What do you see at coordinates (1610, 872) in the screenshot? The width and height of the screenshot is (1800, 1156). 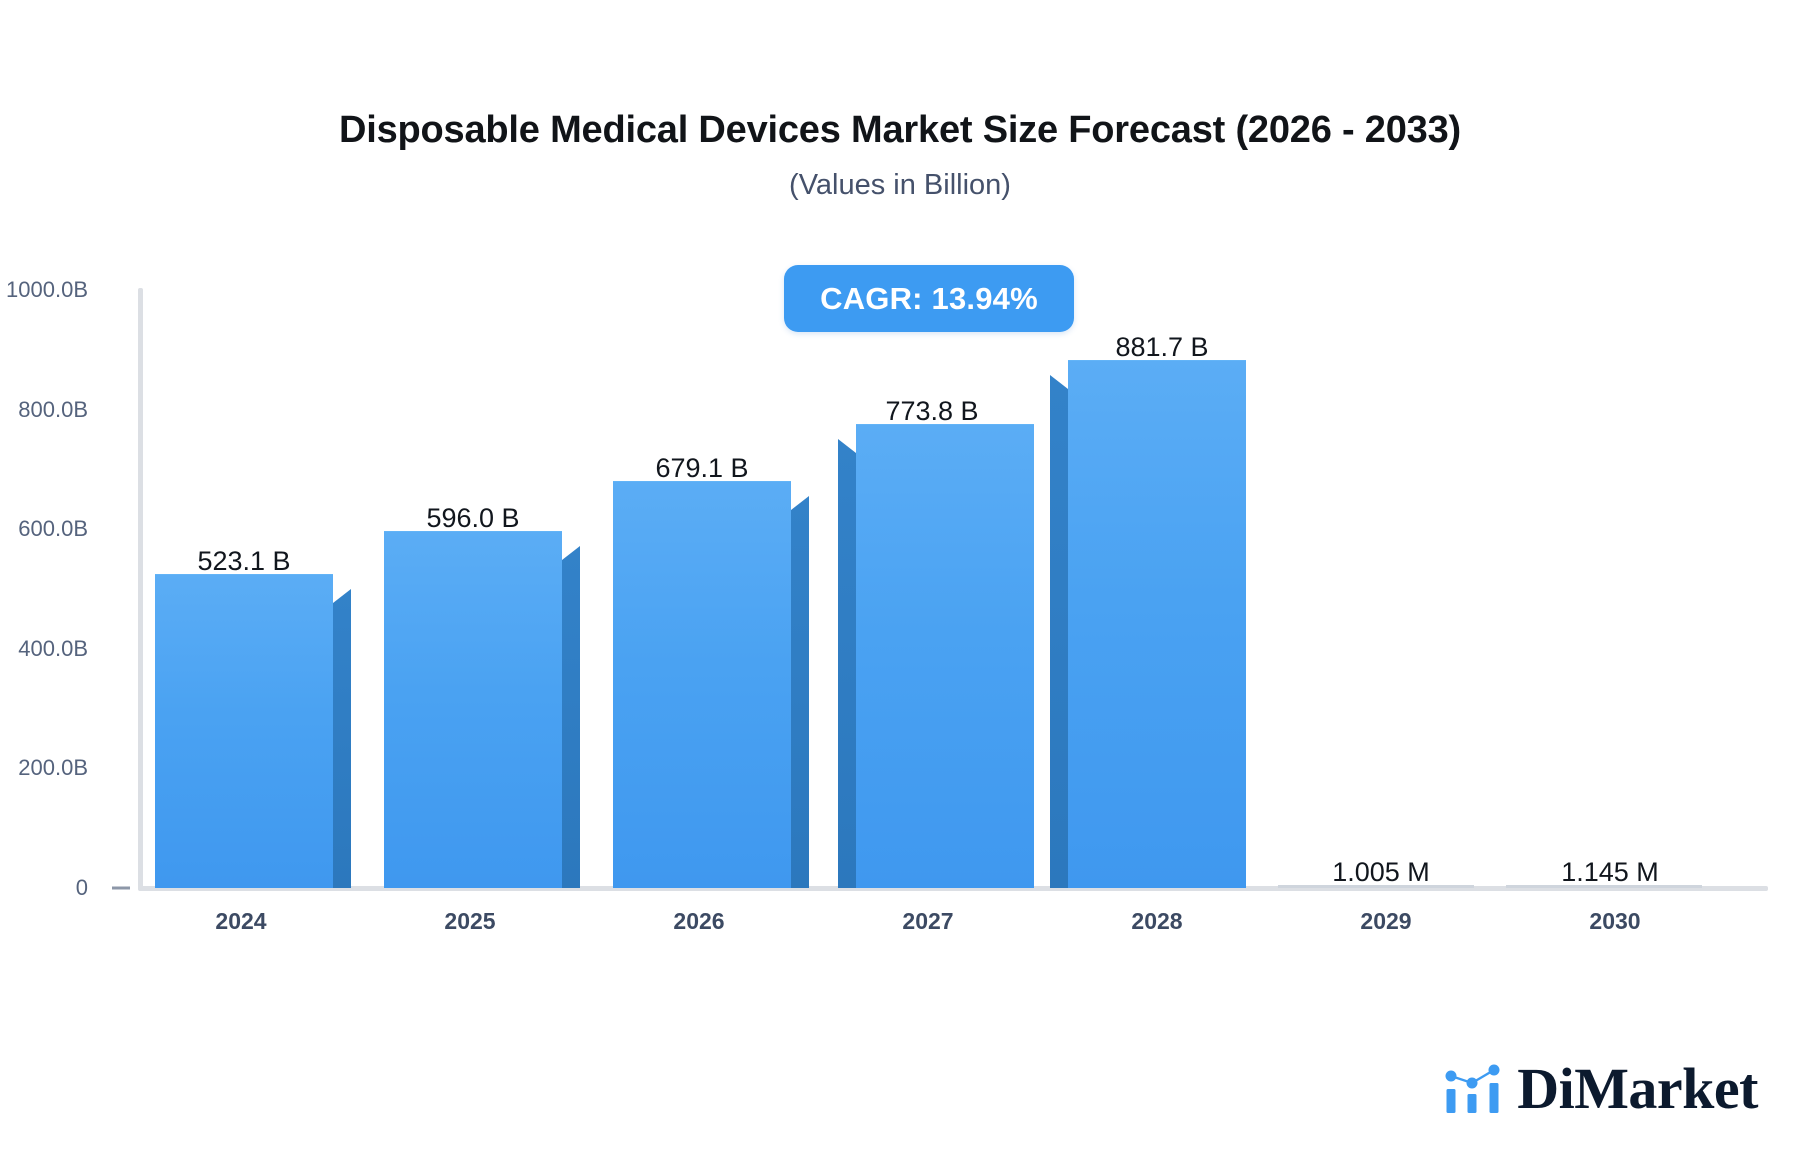 I see `bar-value-label-2030: 1.145 M` at bounding box center [1610, 872].